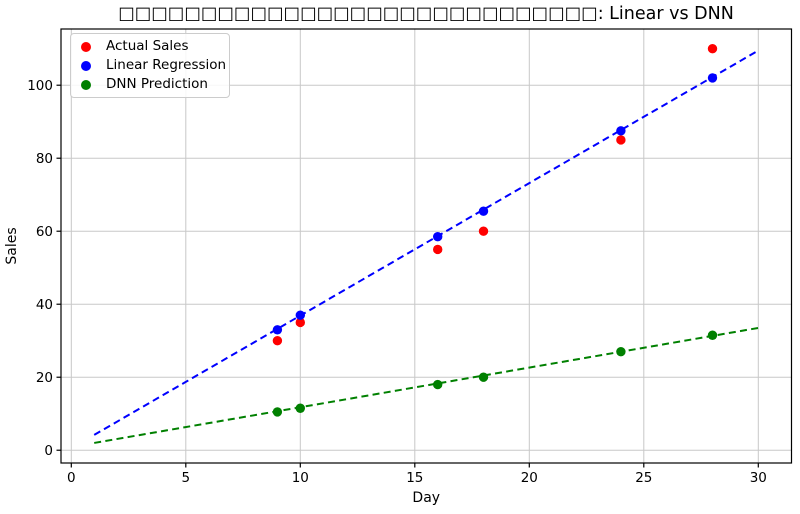 This screenshot has height=514, width=800. I want to click on y-tick-label: 100, so click(40, 86).